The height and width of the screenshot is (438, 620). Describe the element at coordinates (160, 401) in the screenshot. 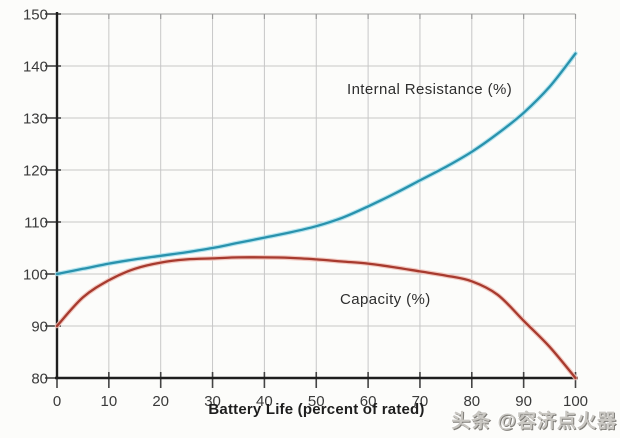

I see `x-tick-label: 20` at that location.